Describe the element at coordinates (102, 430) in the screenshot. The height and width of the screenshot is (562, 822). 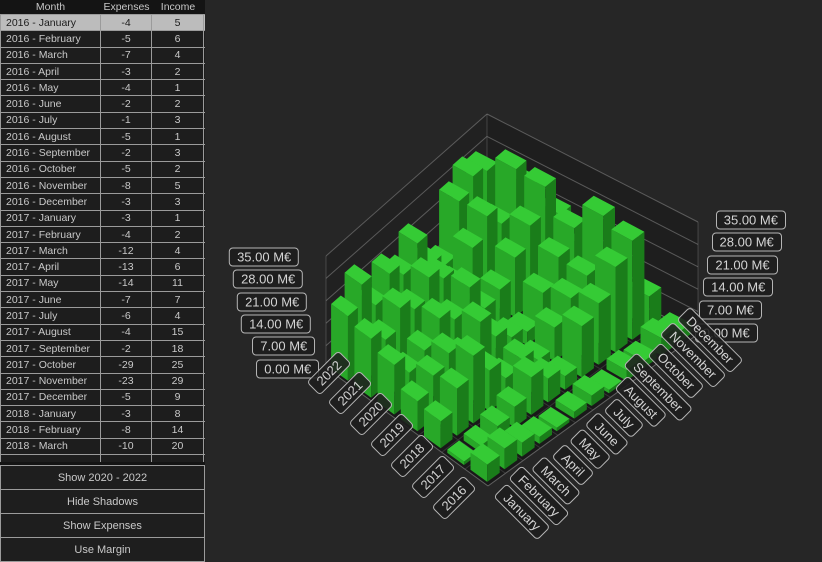
I see `table-row: 2018 - February -8 14` at that location.